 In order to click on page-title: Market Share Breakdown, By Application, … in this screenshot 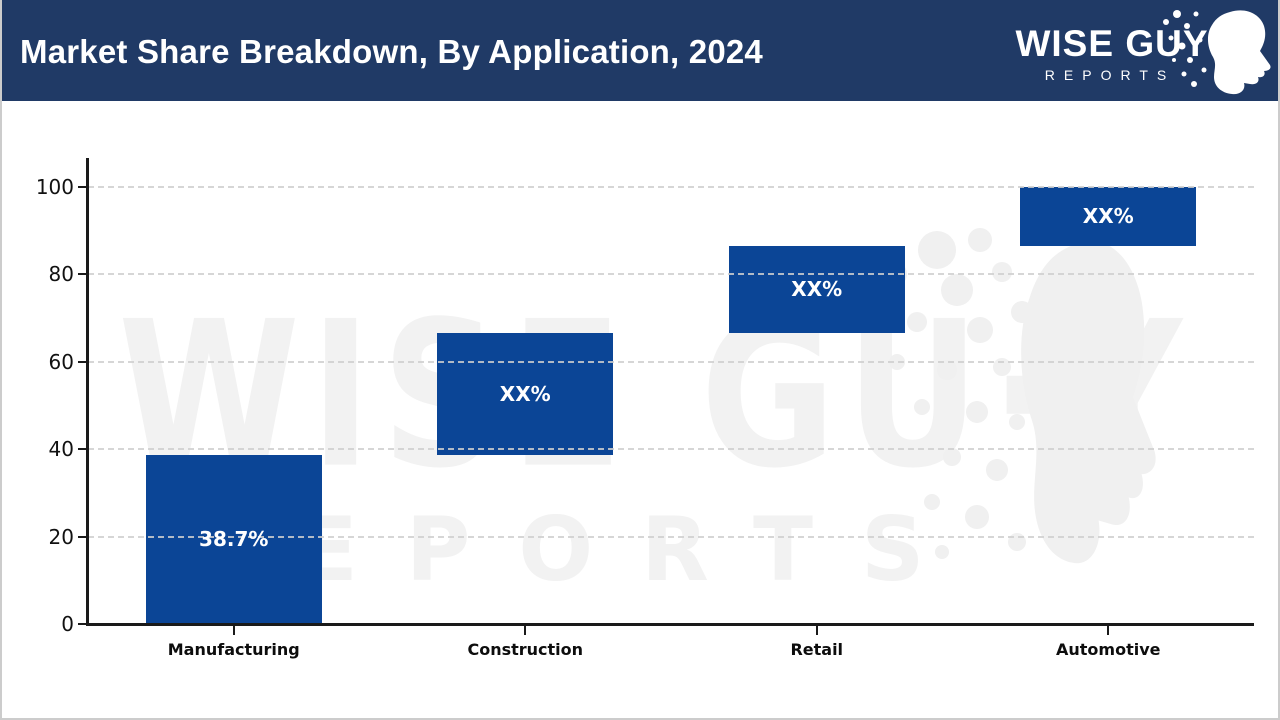, I will do `click(391, 51)`.